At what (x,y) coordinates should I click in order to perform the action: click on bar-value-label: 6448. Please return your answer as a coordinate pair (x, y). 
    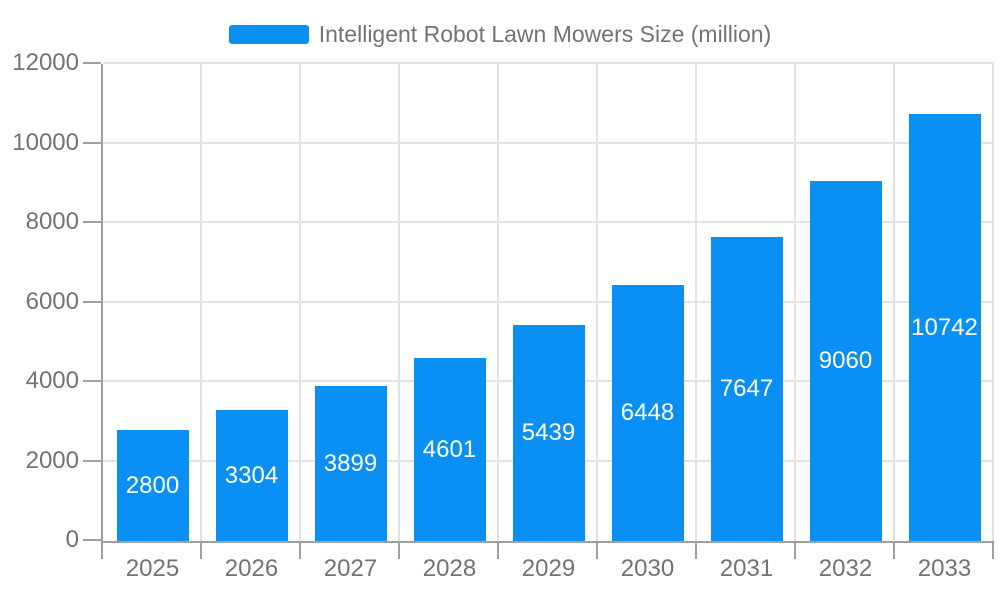
    Looking at the image, I should click on (647, 412).